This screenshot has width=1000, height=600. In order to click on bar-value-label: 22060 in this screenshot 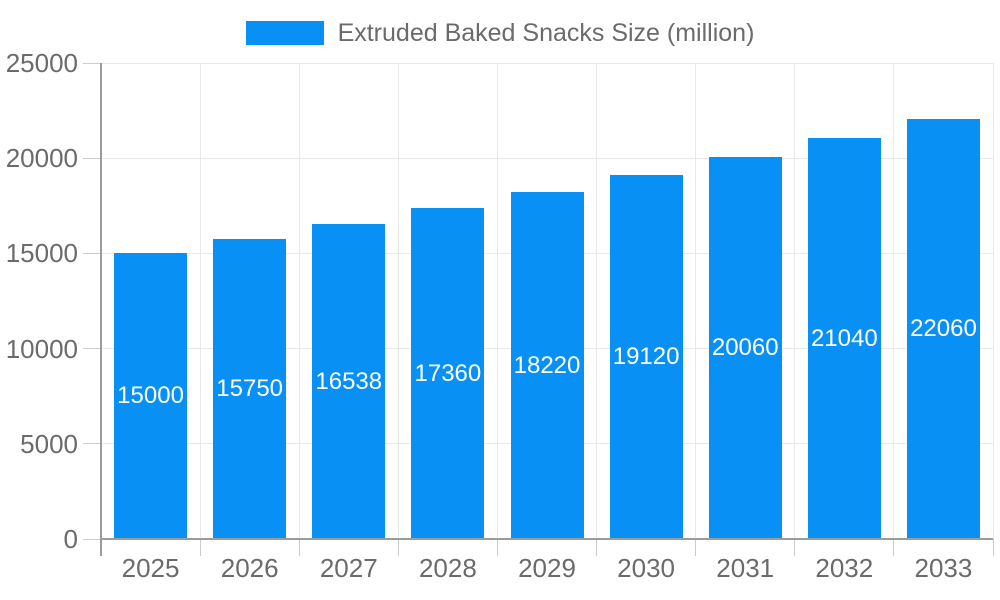, I will do `click(943, 328)`.